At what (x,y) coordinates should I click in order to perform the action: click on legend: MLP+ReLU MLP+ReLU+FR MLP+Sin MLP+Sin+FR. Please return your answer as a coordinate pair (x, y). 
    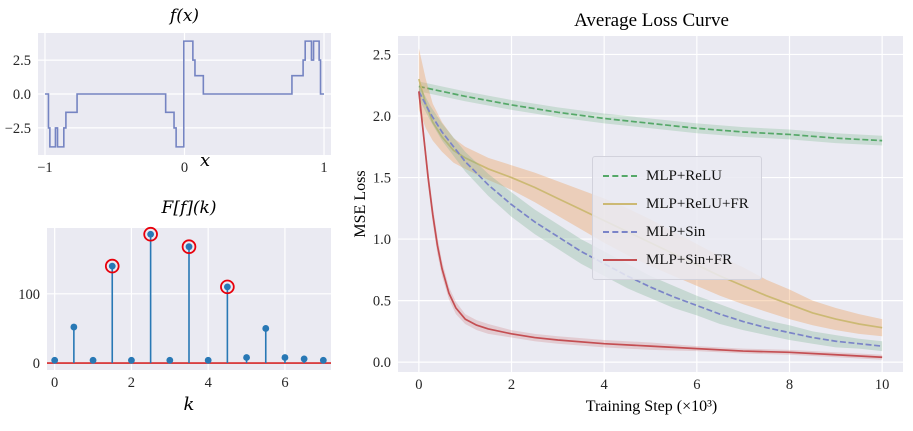
    Looking at the image, I should click on (677, 218).